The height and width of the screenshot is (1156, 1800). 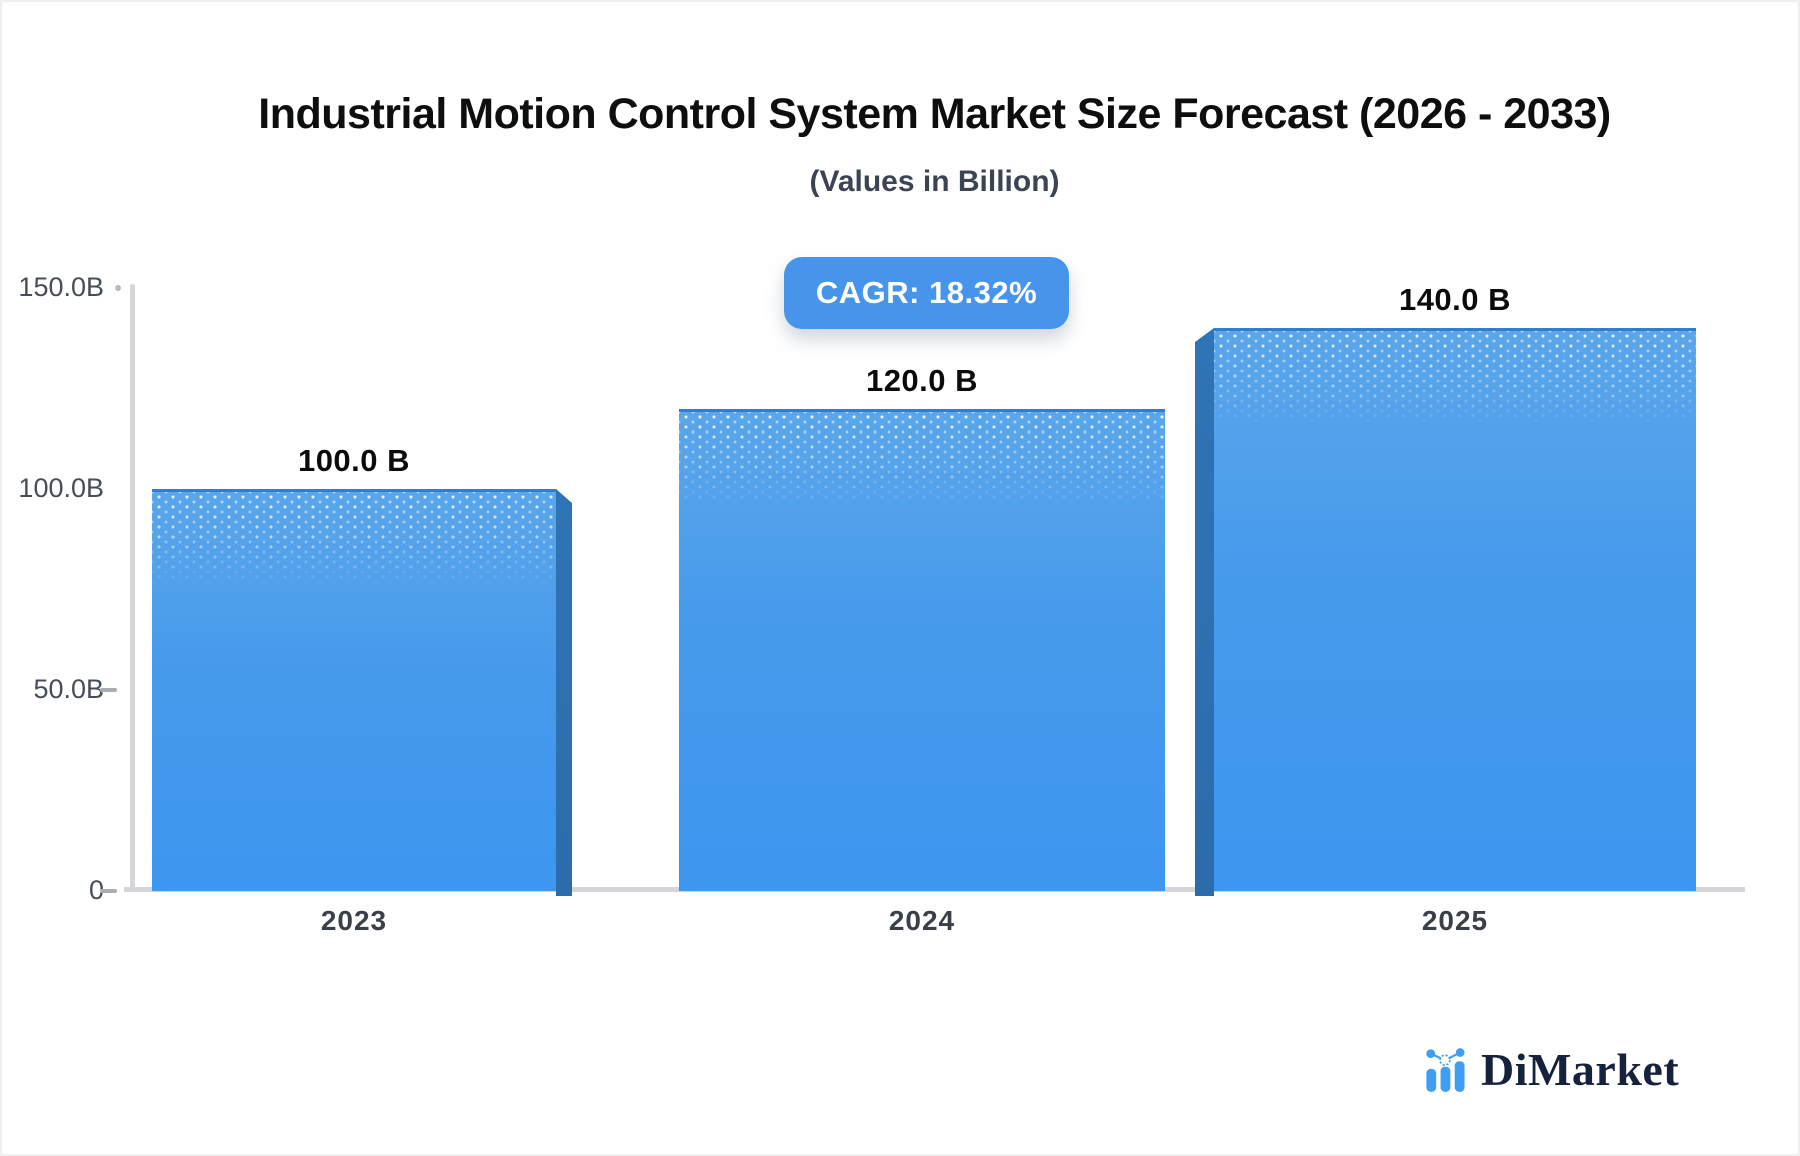 I want to click on y-axis-line, so click(x=132, y=587).